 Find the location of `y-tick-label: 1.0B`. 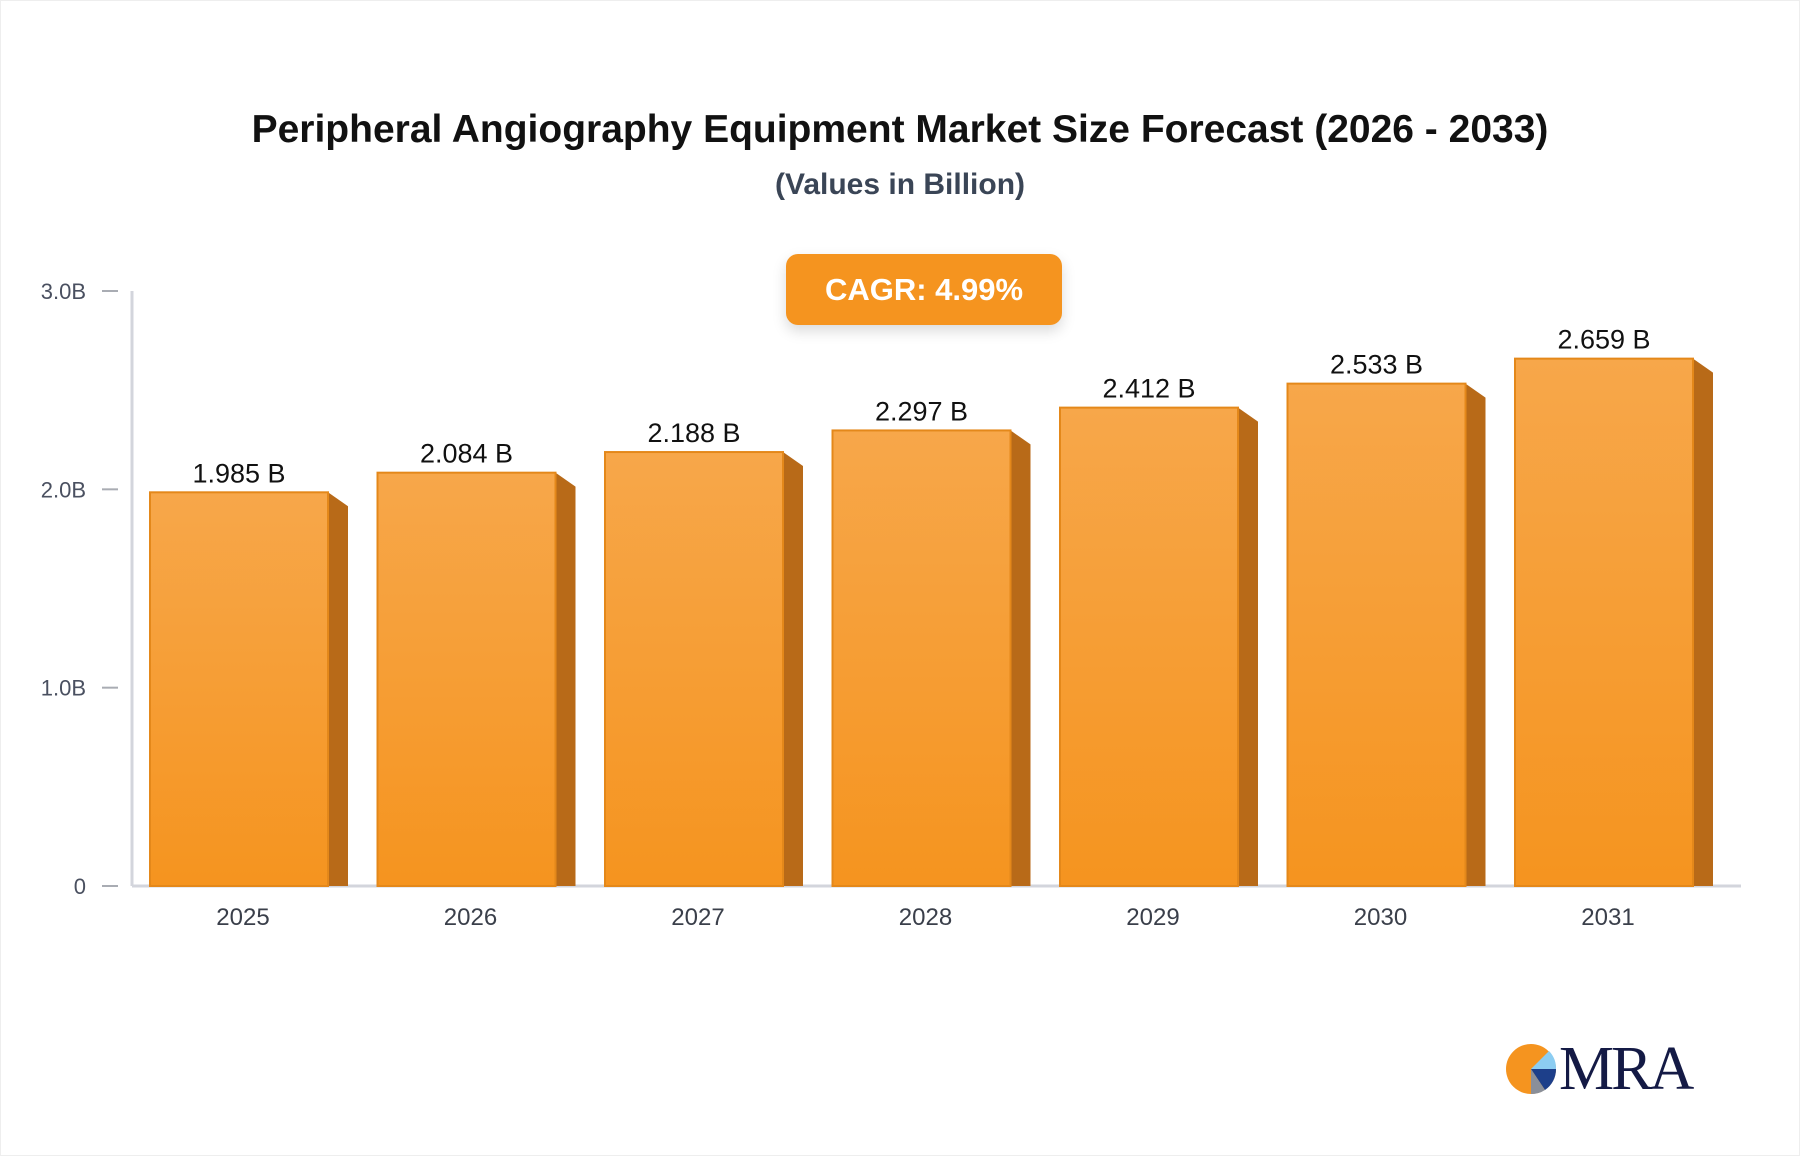

y-tick-label: 1.0B is located at coordinates (63, 688).